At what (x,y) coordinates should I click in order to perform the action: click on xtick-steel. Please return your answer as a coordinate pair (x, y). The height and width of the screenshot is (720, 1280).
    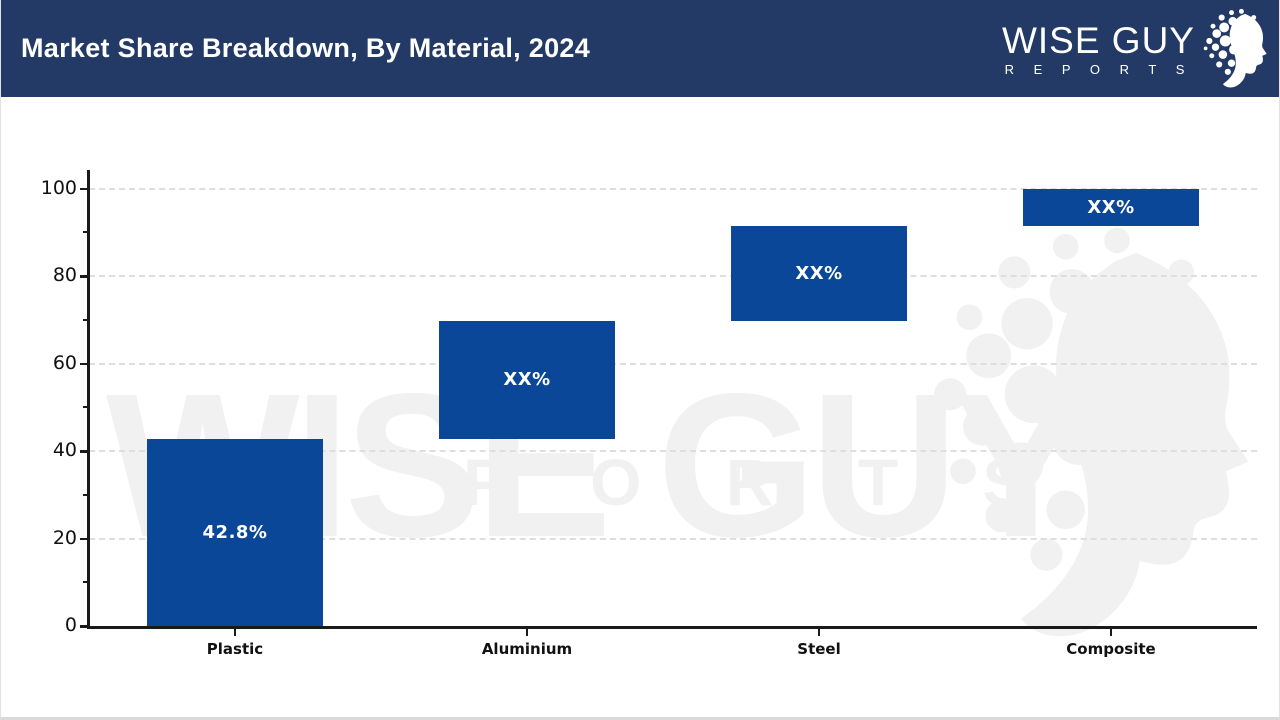
    Looking at the image, I should click on (819, 632).